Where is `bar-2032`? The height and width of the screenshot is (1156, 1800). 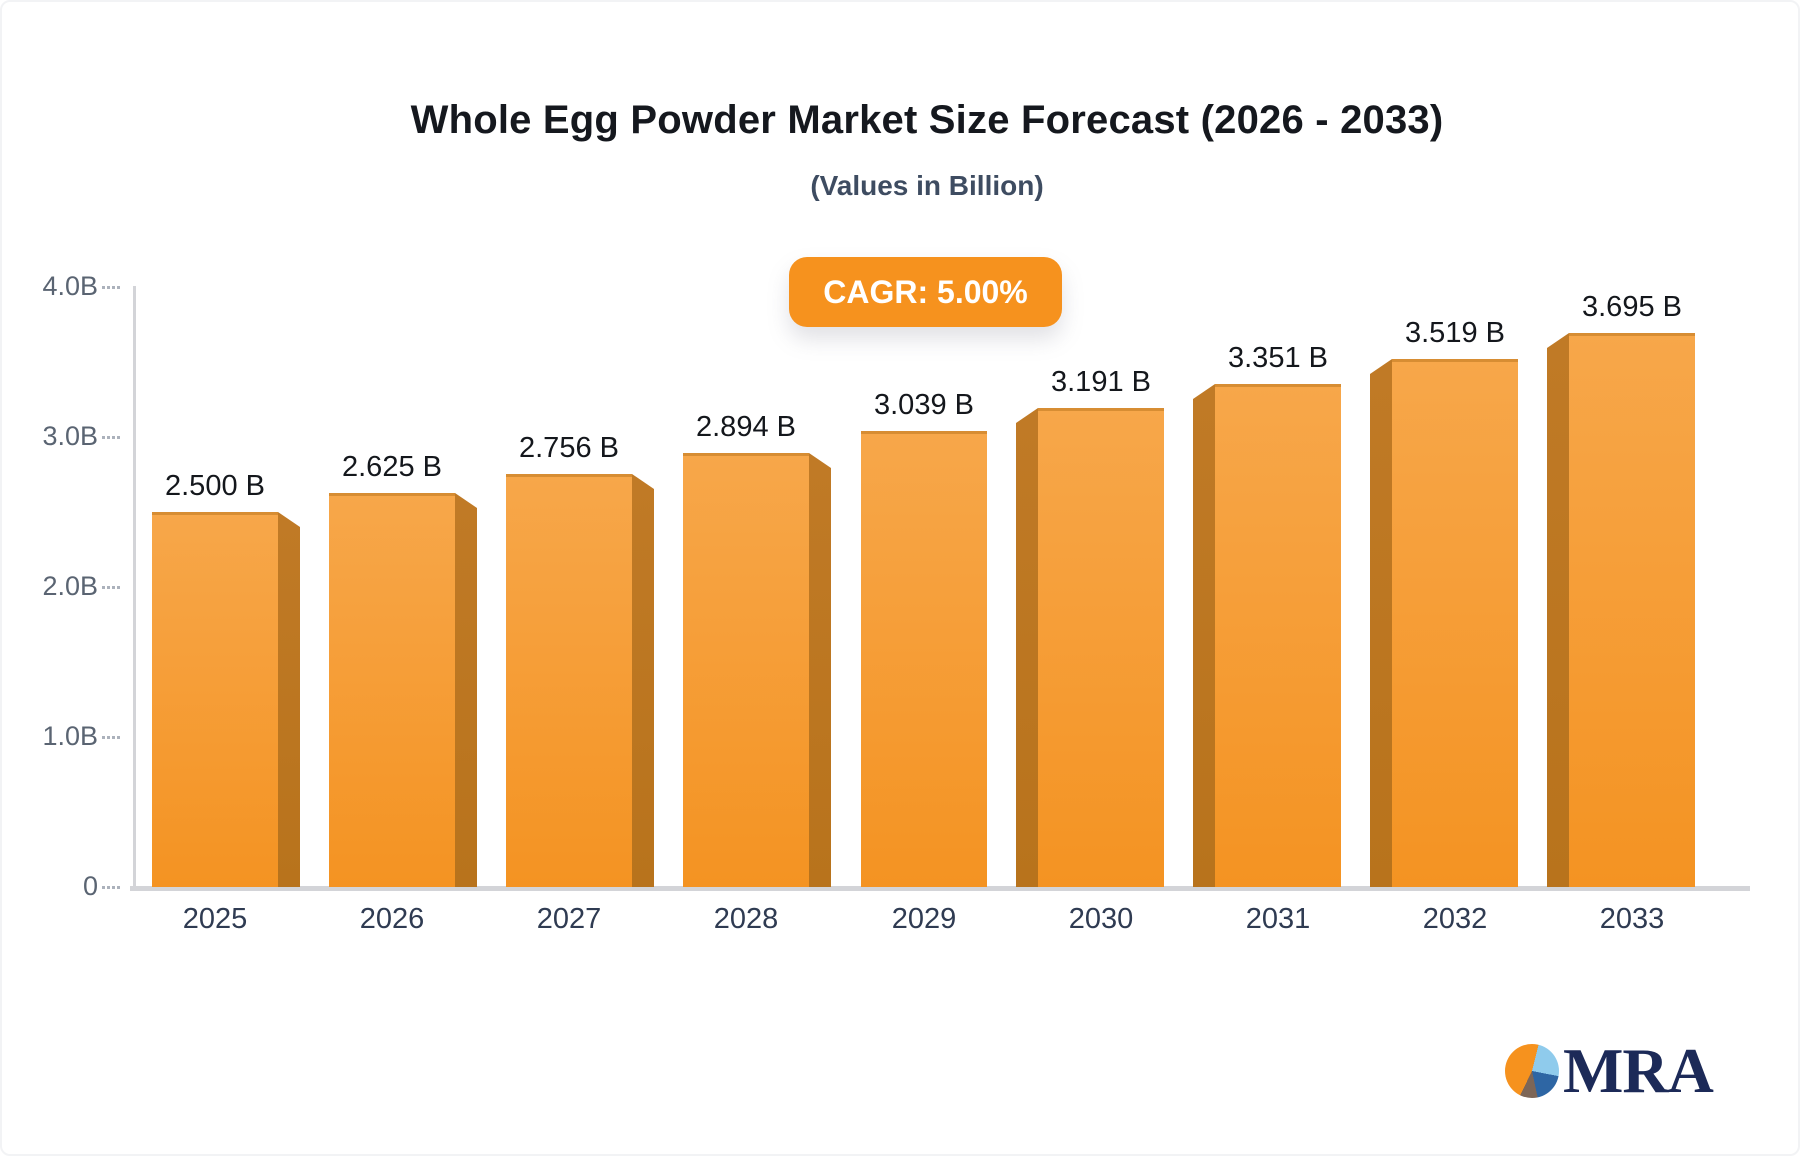 bar-2032 is located at coordinates (1444, 623).